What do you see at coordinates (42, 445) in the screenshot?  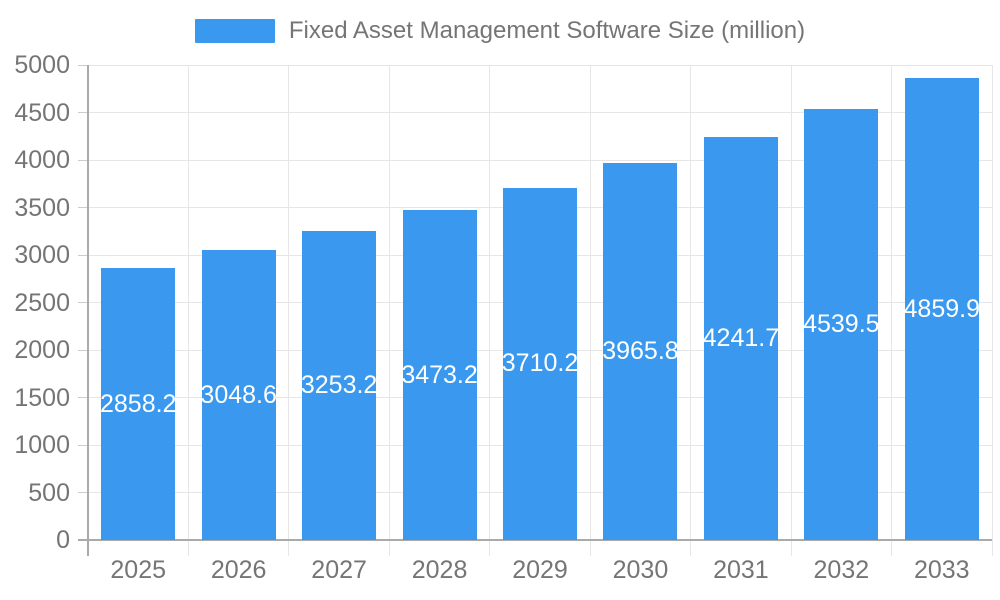 I see `y-axis-label: 1000` at bounding box center [42, 445].